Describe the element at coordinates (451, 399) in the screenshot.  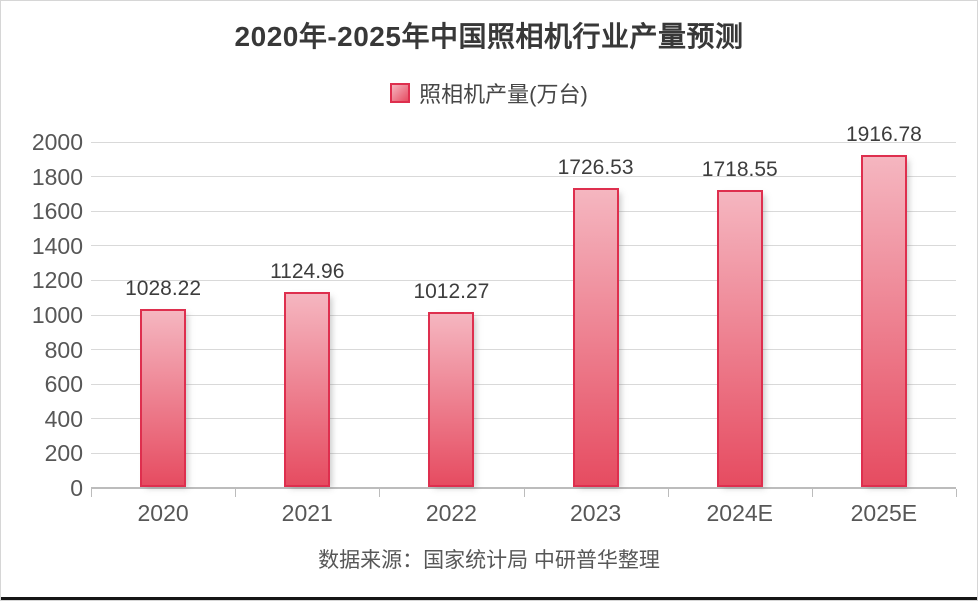
I see `bar-2022` at that location.